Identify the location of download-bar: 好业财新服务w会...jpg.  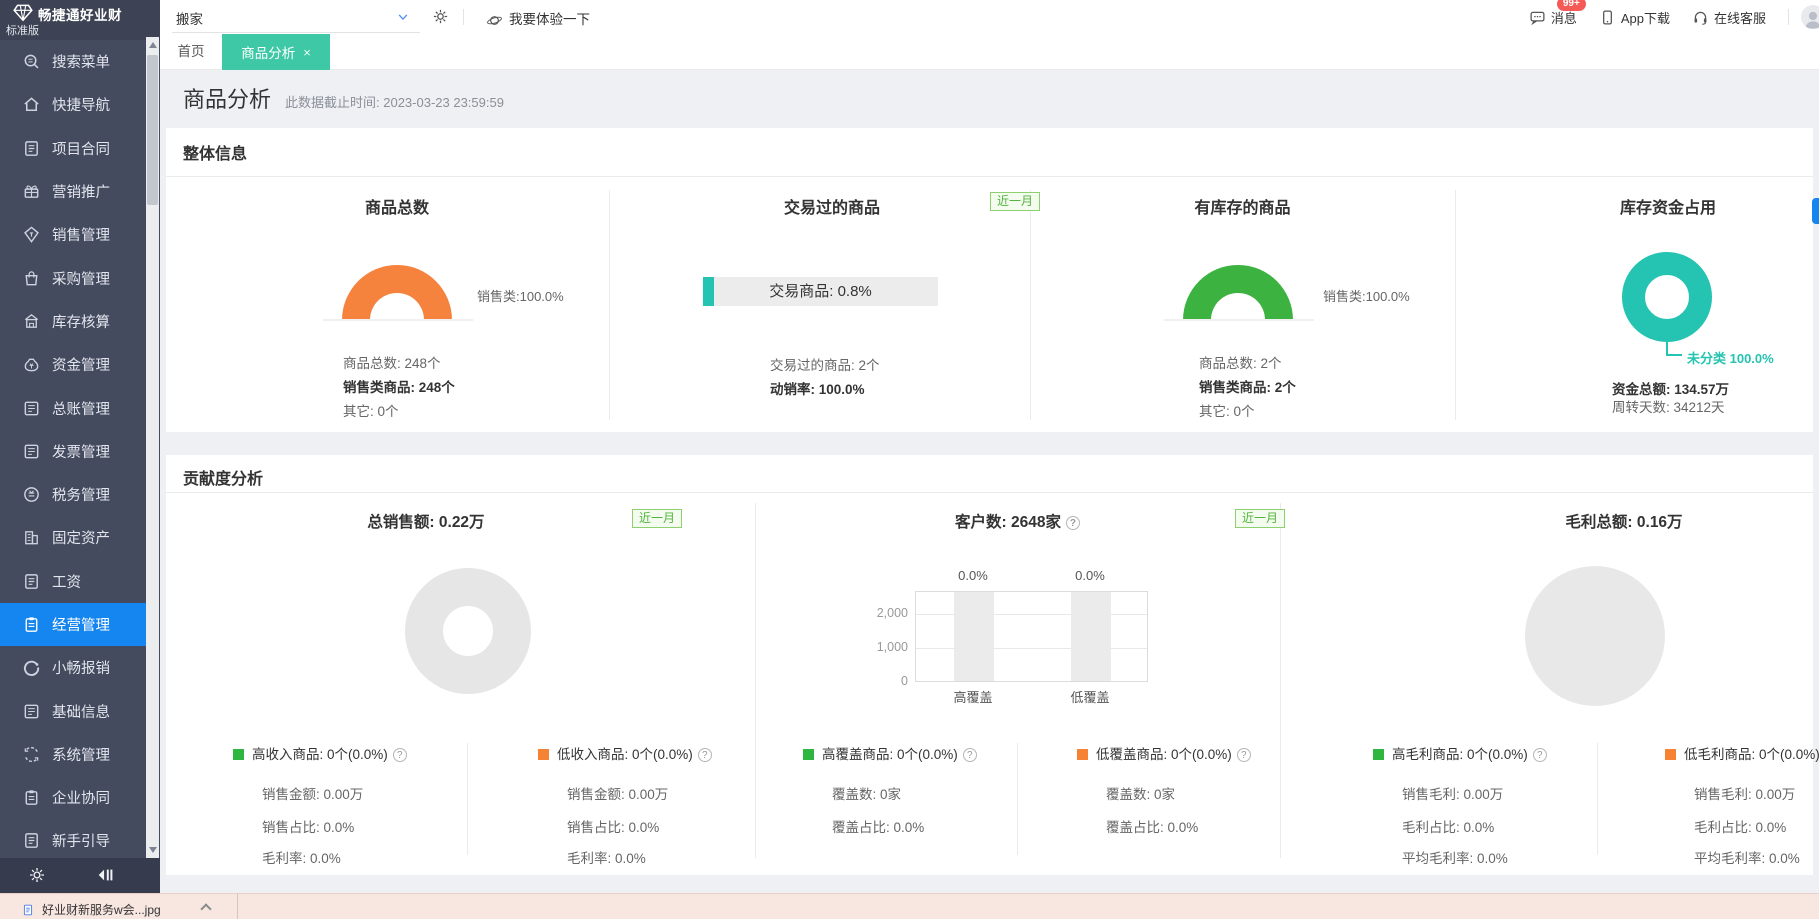
(909, 906).